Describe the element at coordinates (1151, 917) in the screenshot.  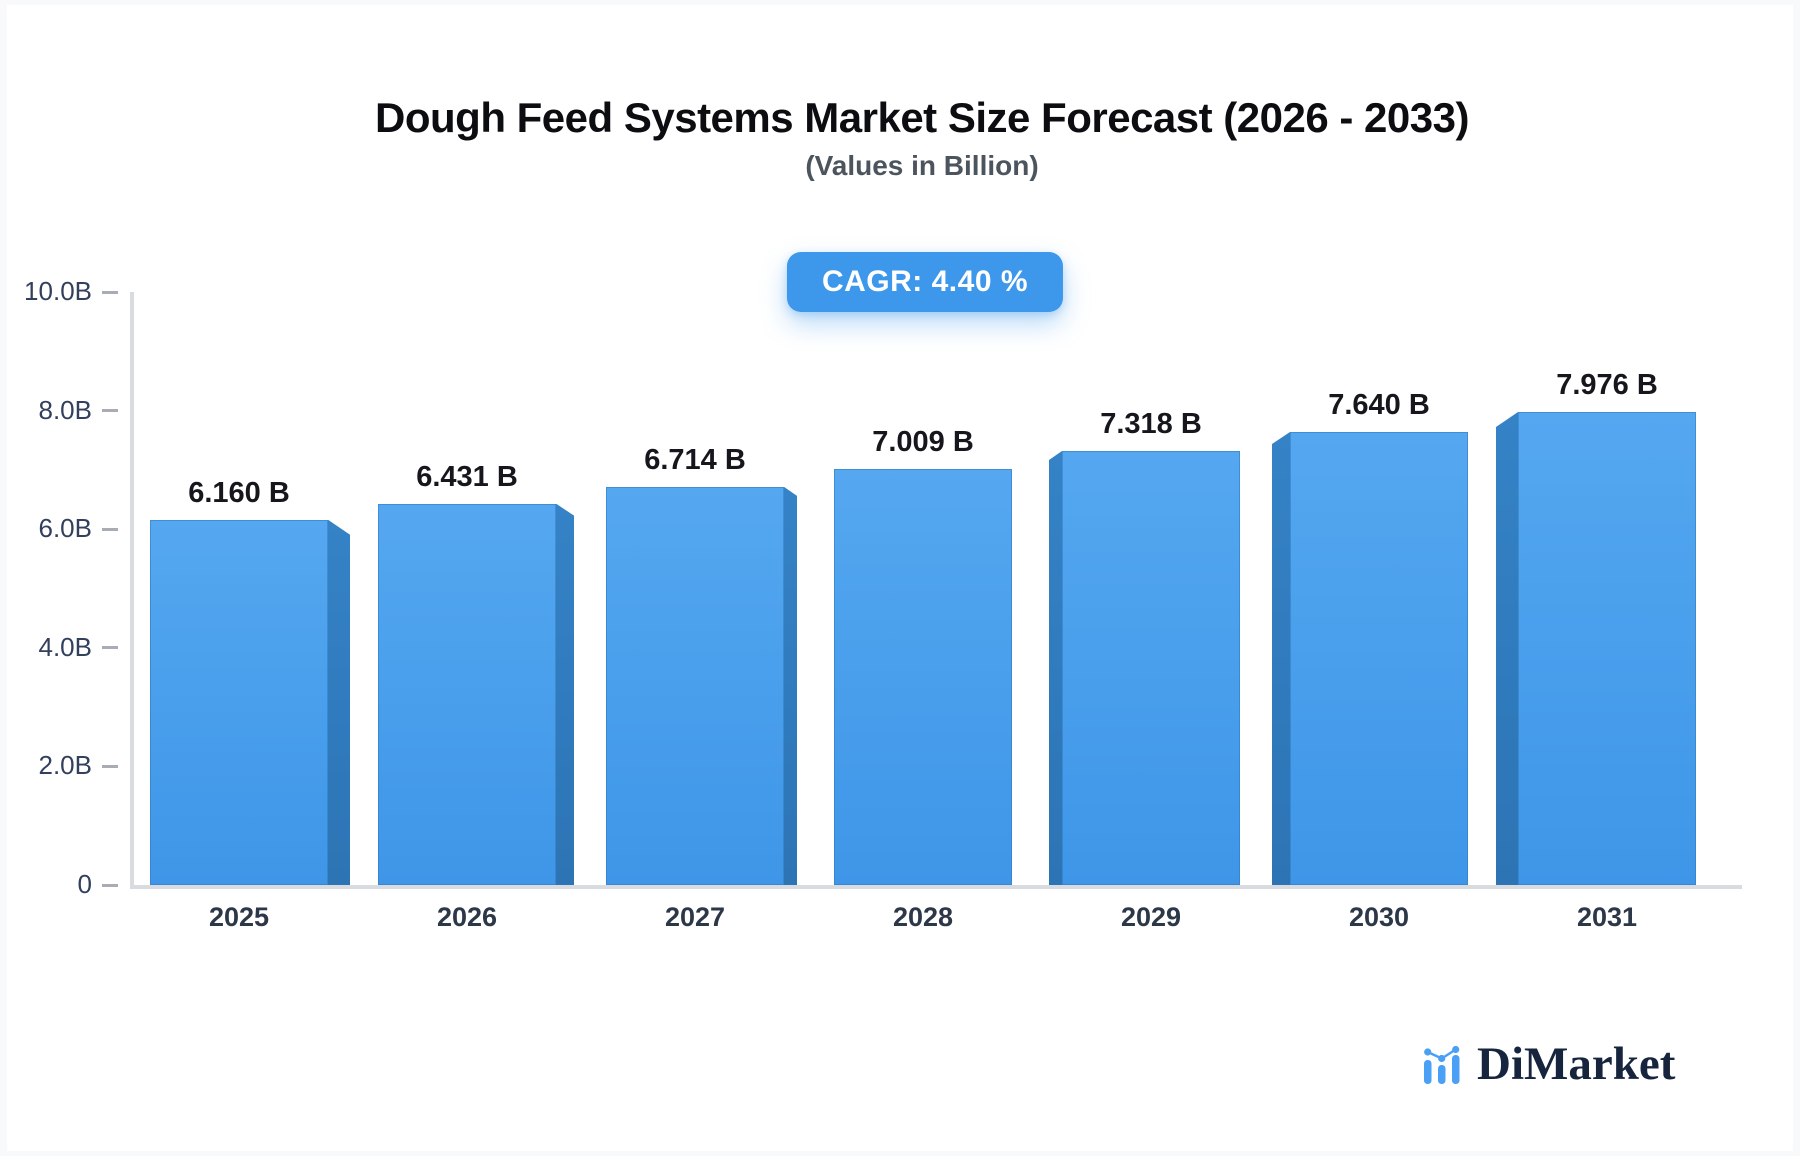
I see `x-axis-label: 2029` at that location.